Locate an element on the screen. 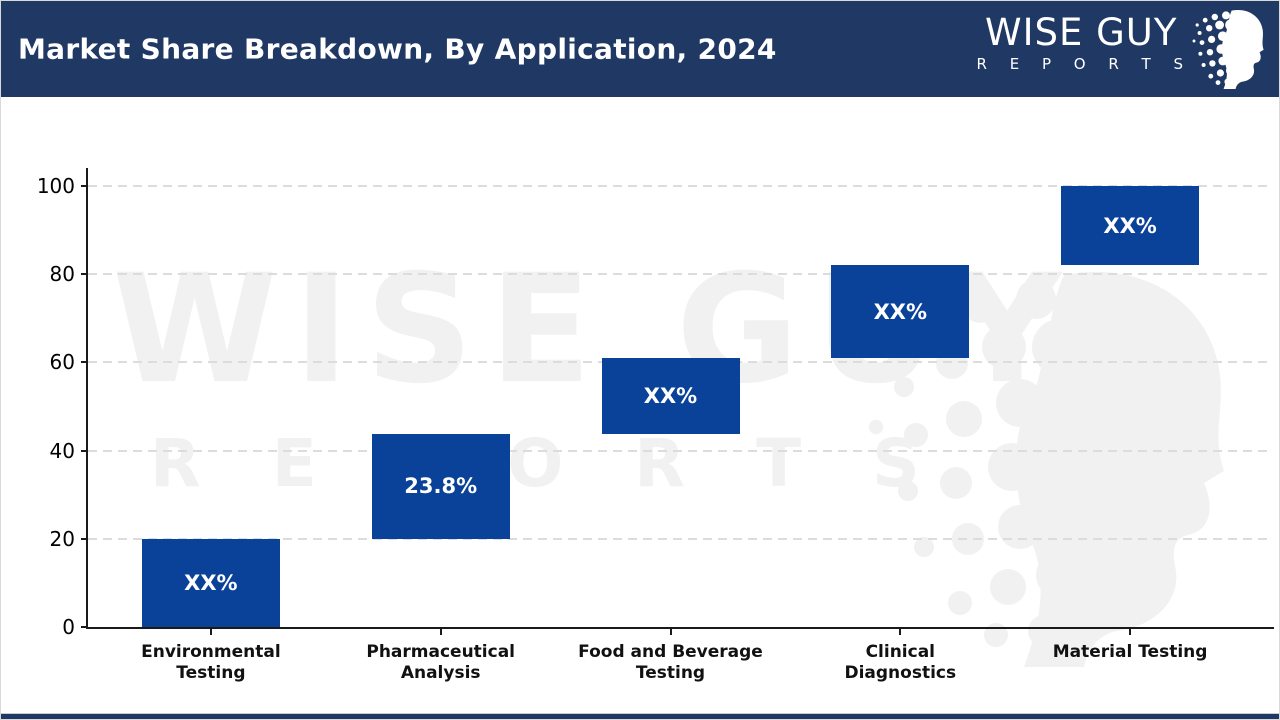  brand-name: WISE GUY is located at coordinates (1081, 32).